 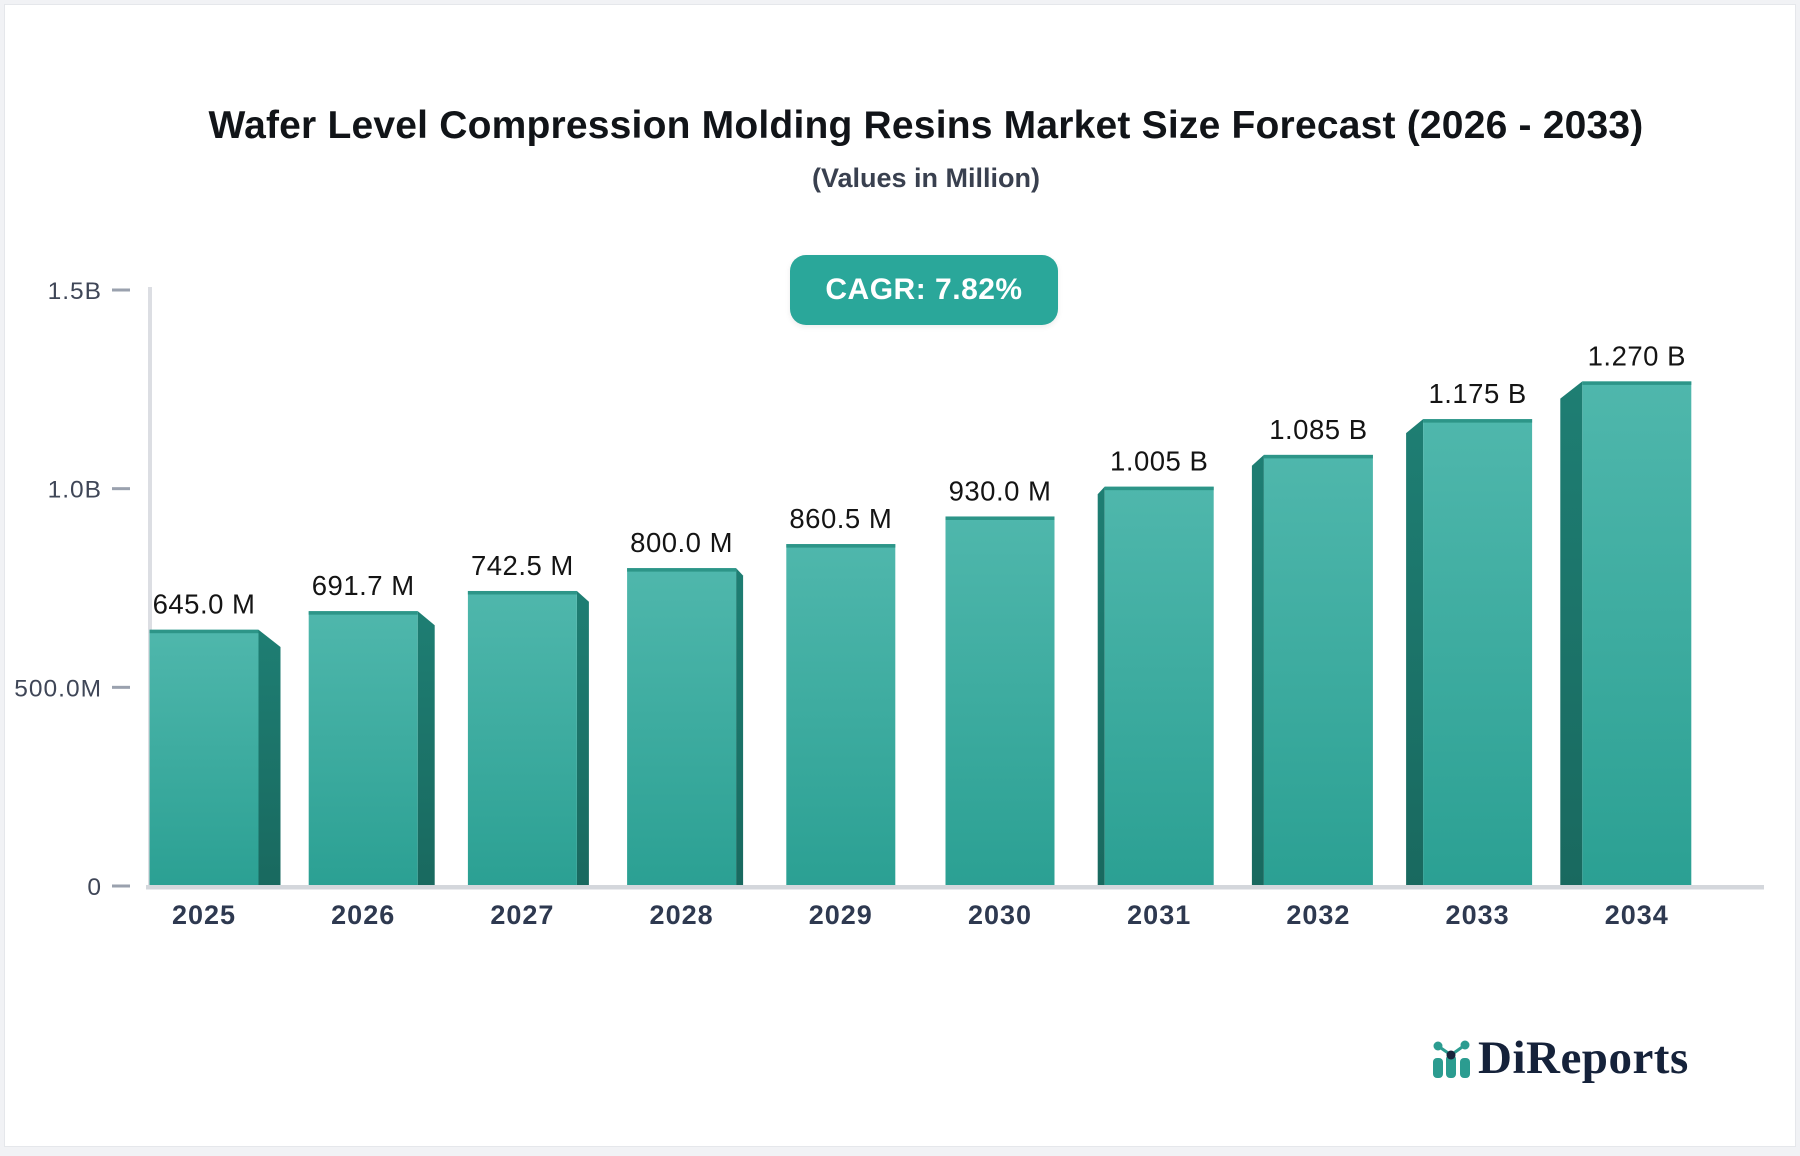 What do you see at coordinates (426, 748) in the screenshot?
I see `bar-side-face-2026` at bounding box center [426, 748].